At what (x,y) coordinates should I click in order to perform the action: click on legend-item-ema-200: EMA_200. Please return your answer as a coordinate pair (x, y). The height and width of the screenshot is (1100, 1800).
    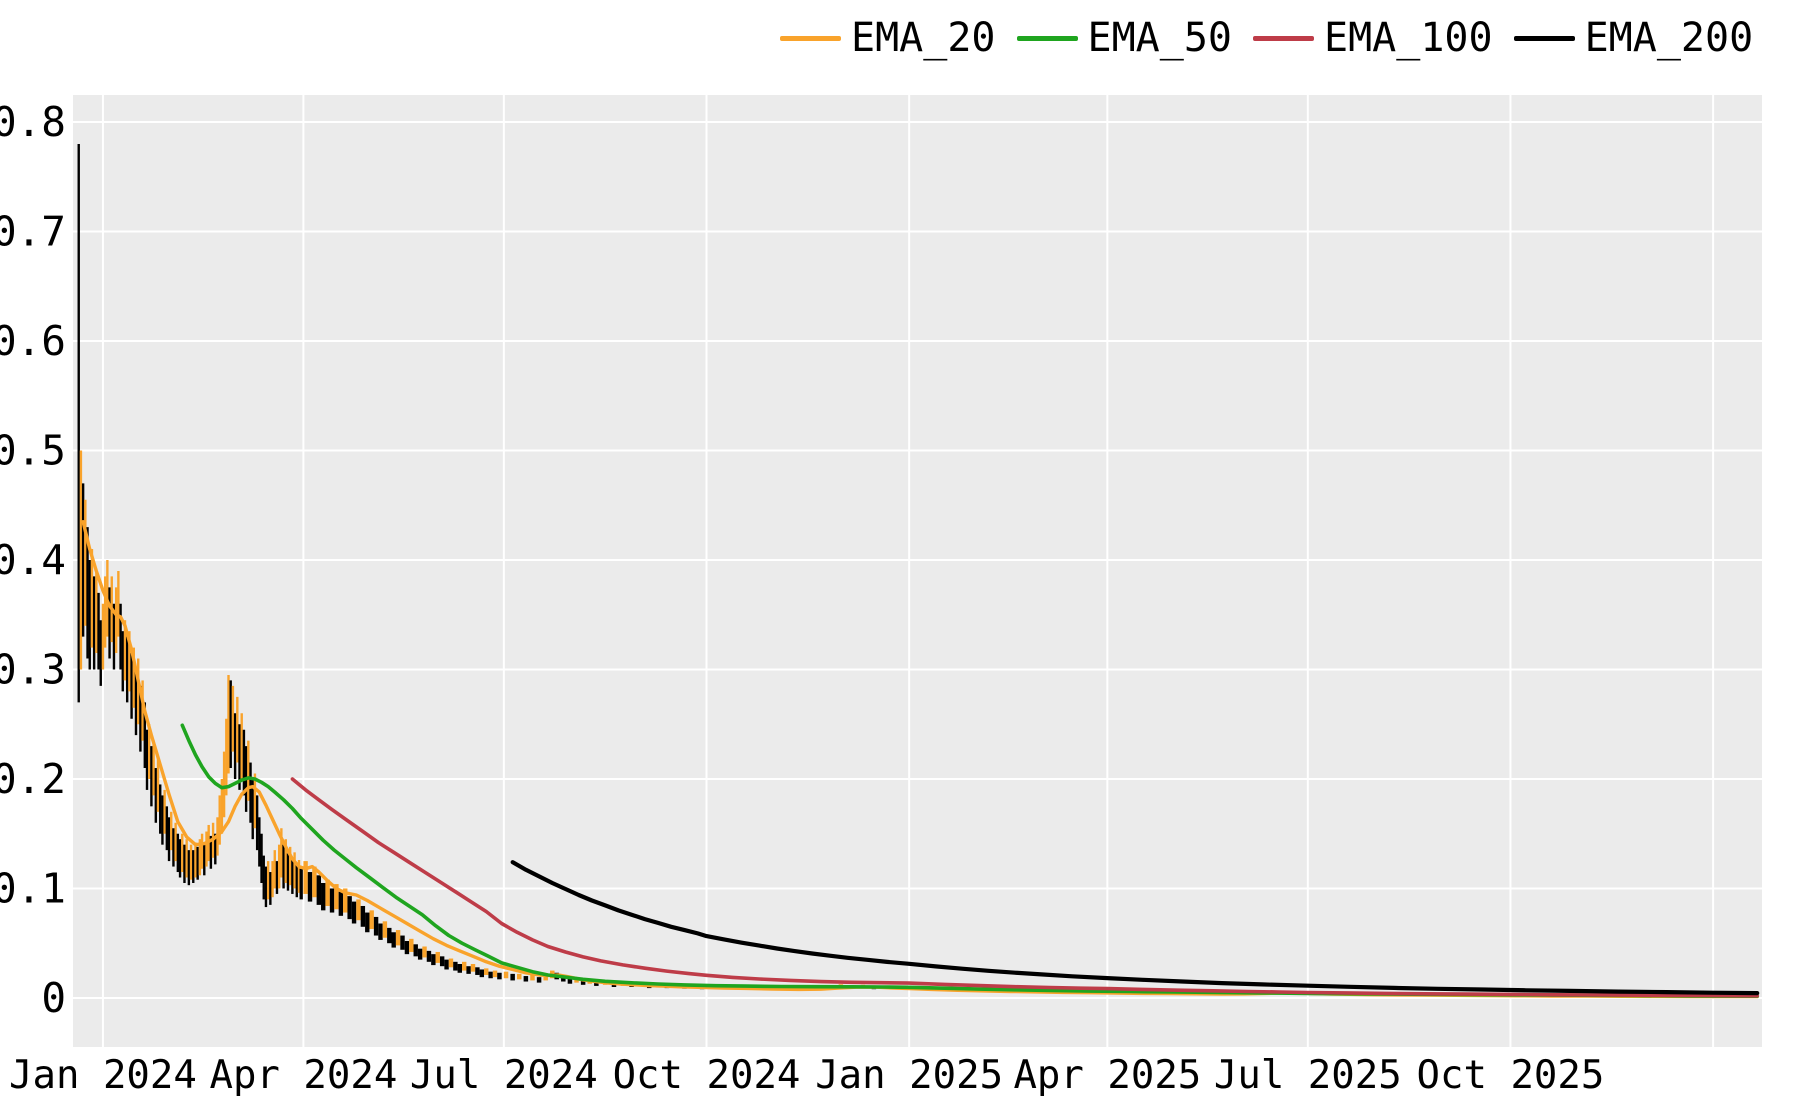
    Looking at the image, I should click on (1633, 38).